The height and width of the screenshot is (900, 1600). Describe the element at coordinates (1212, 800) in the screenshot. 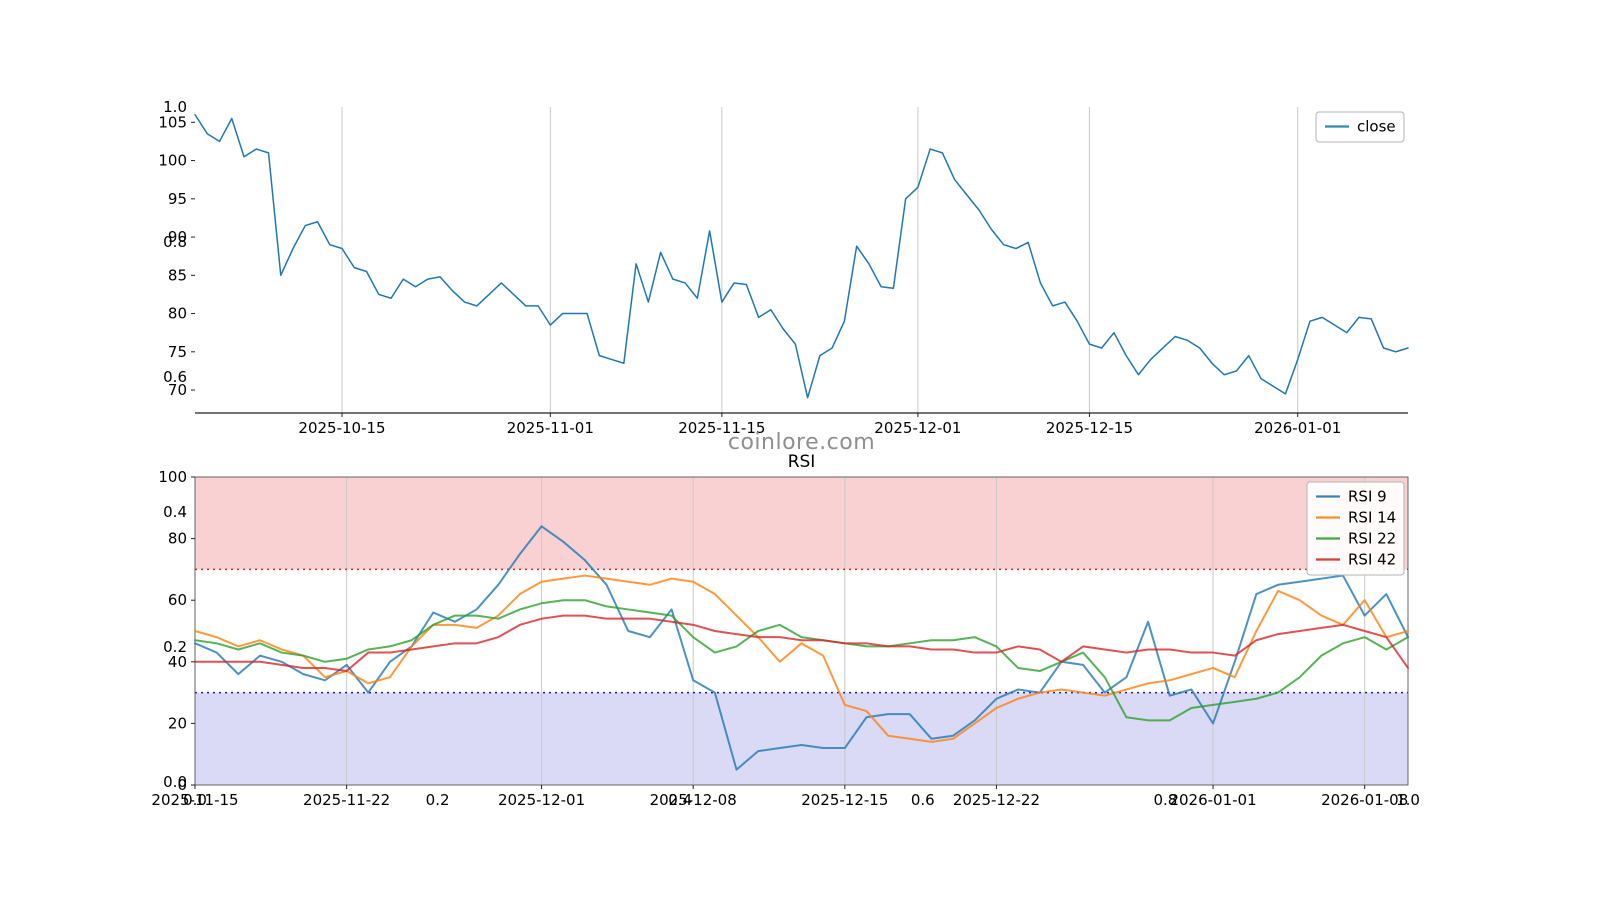

I see `x-tick-label: 2026-01-01` at that location.